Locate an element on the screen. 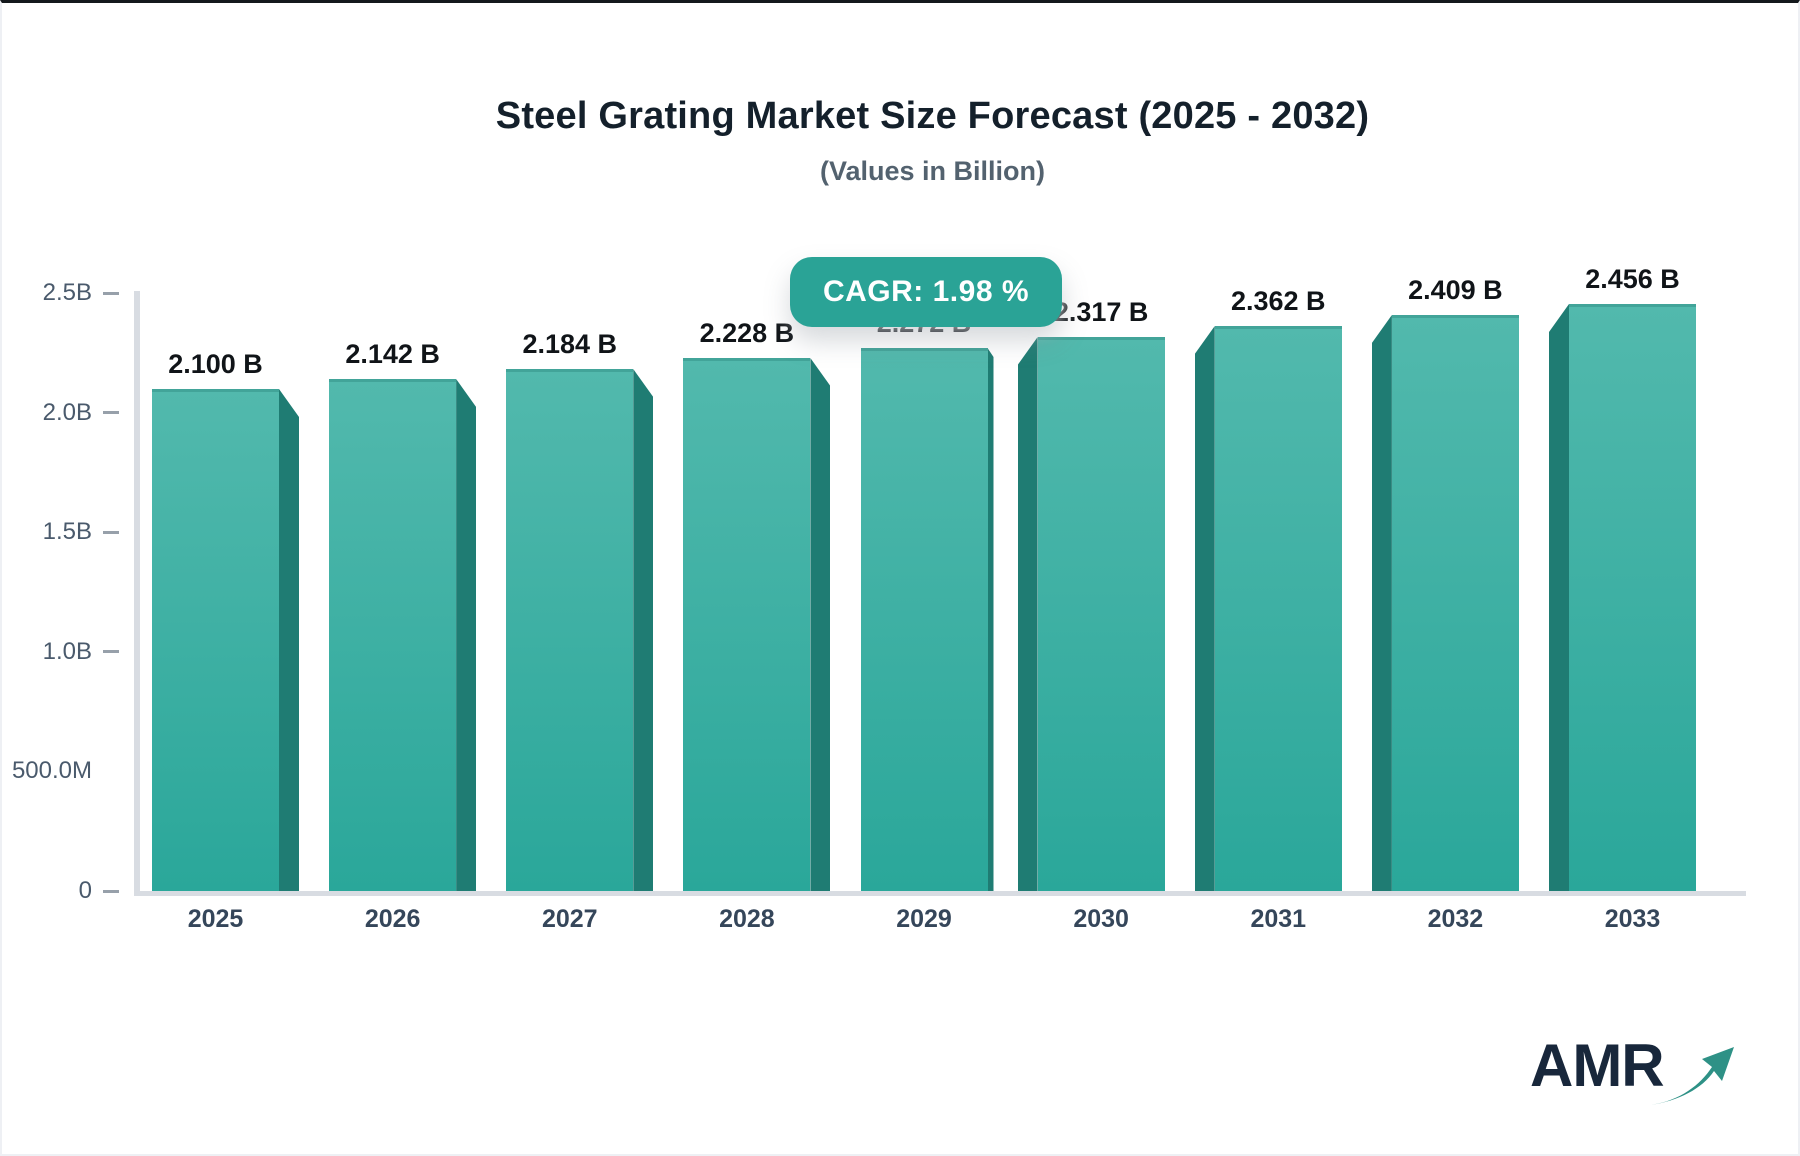 The image size is (1800, 1156). bar-2032 is located at coordinates (1455, 603).